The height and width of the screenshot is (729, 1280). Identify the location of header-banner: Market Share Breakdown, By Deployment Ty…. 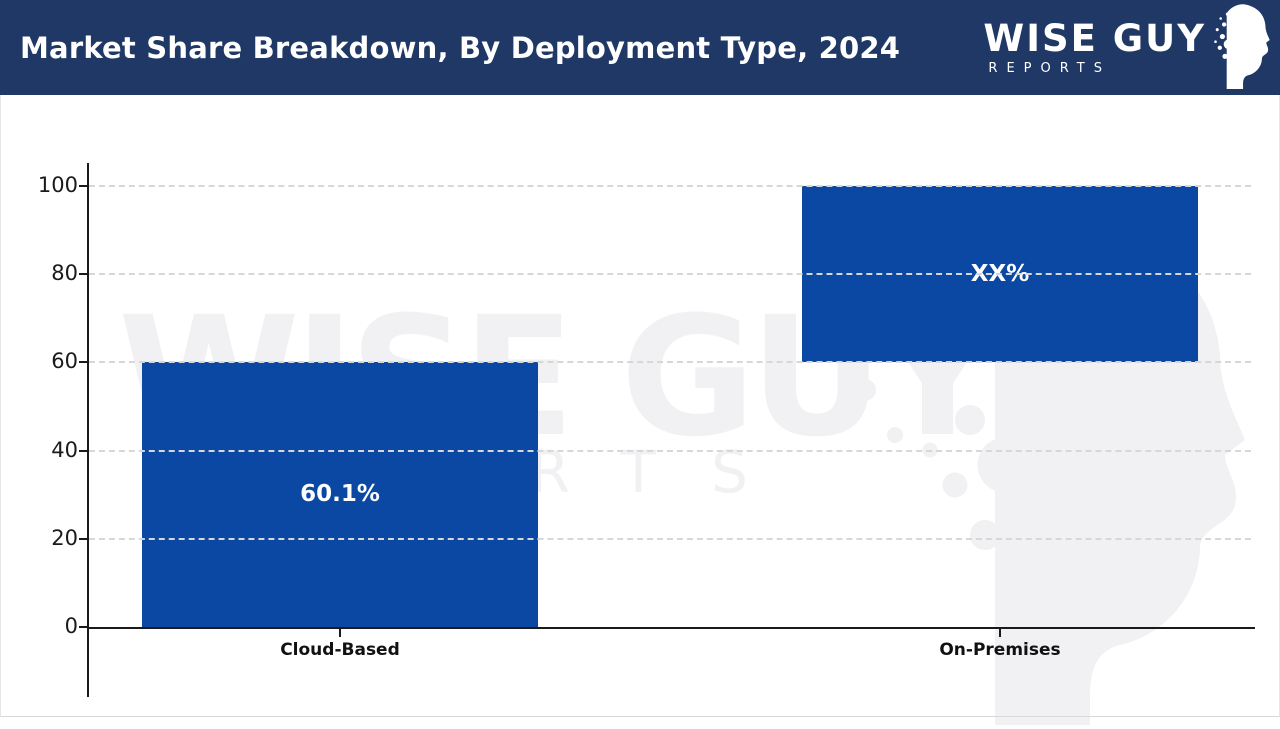
(640, 47).